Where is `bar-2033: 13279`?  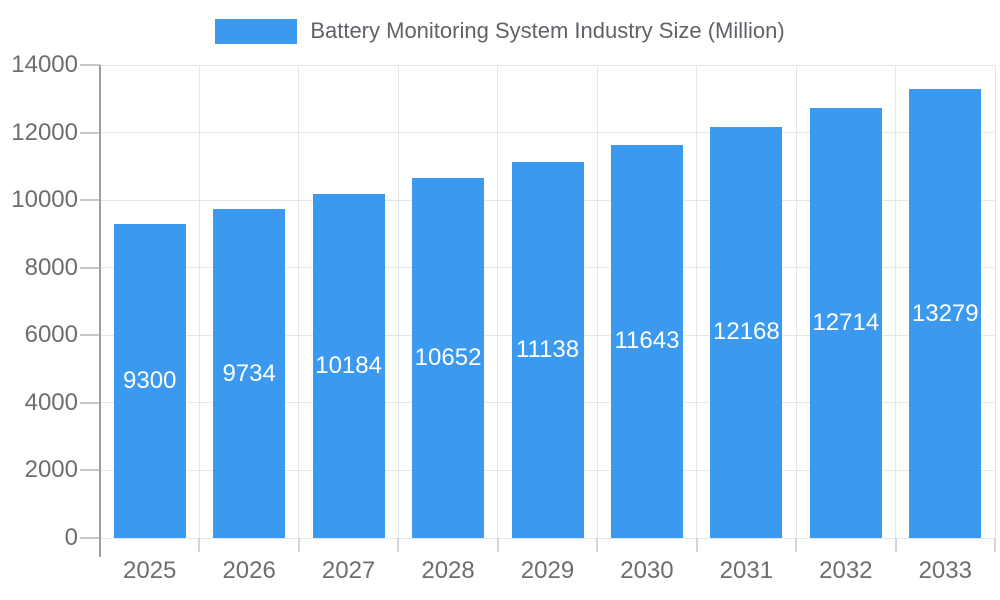
bar-2033: 13279 is located at coordinates (945, 313).